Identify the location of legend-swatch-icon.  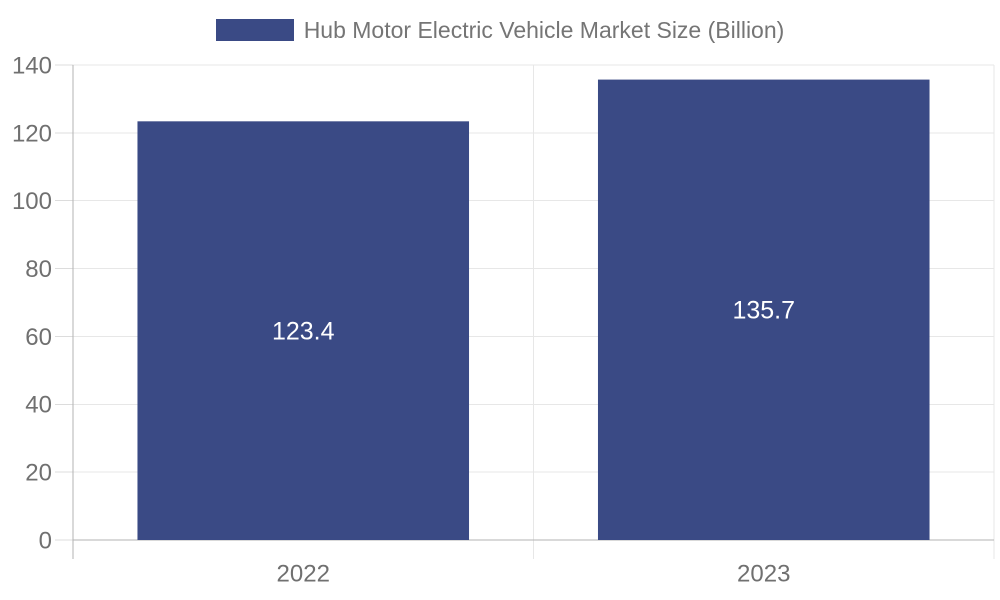
(254, 30).